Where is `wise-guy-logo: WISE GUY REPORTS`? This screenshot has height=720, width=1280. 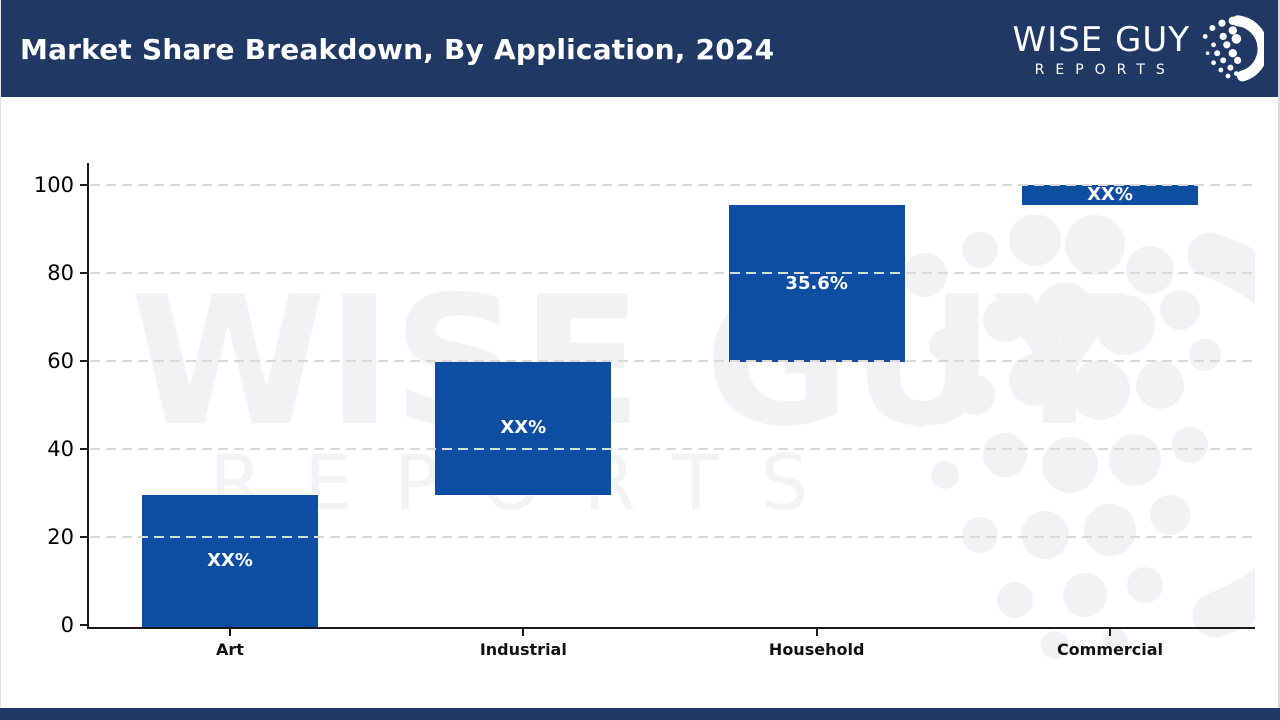 wise-guy-logo: WISE GUY REPORTS is located at coordinates (1138, 49).